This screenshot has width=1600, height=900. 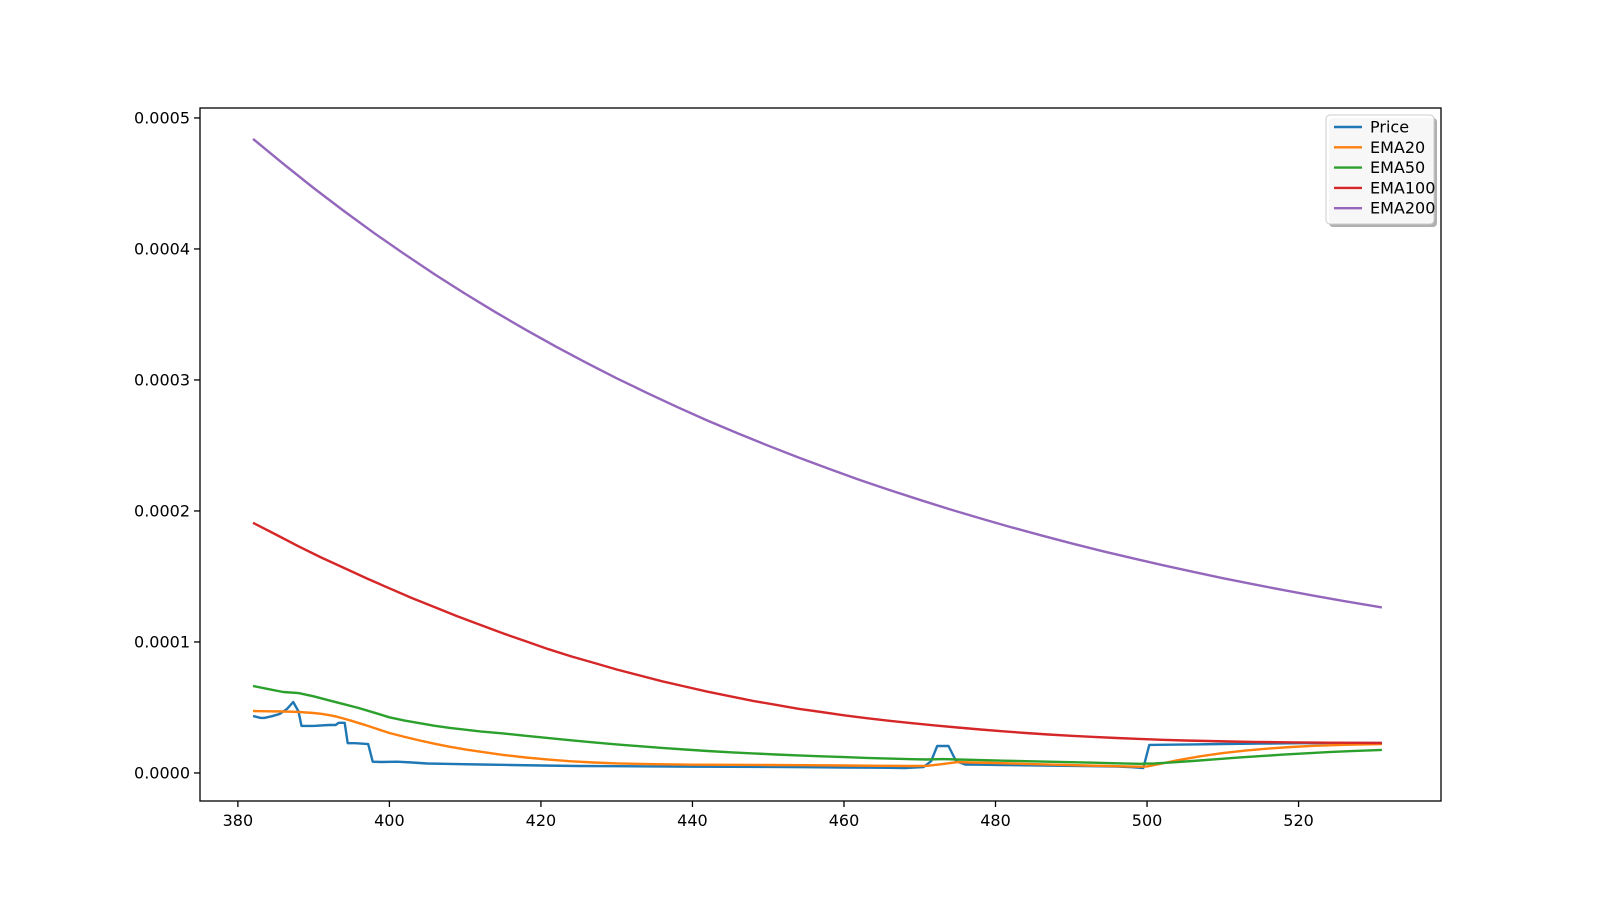 I want to click on x-tick-label: 380, so click(x=238, y=820).